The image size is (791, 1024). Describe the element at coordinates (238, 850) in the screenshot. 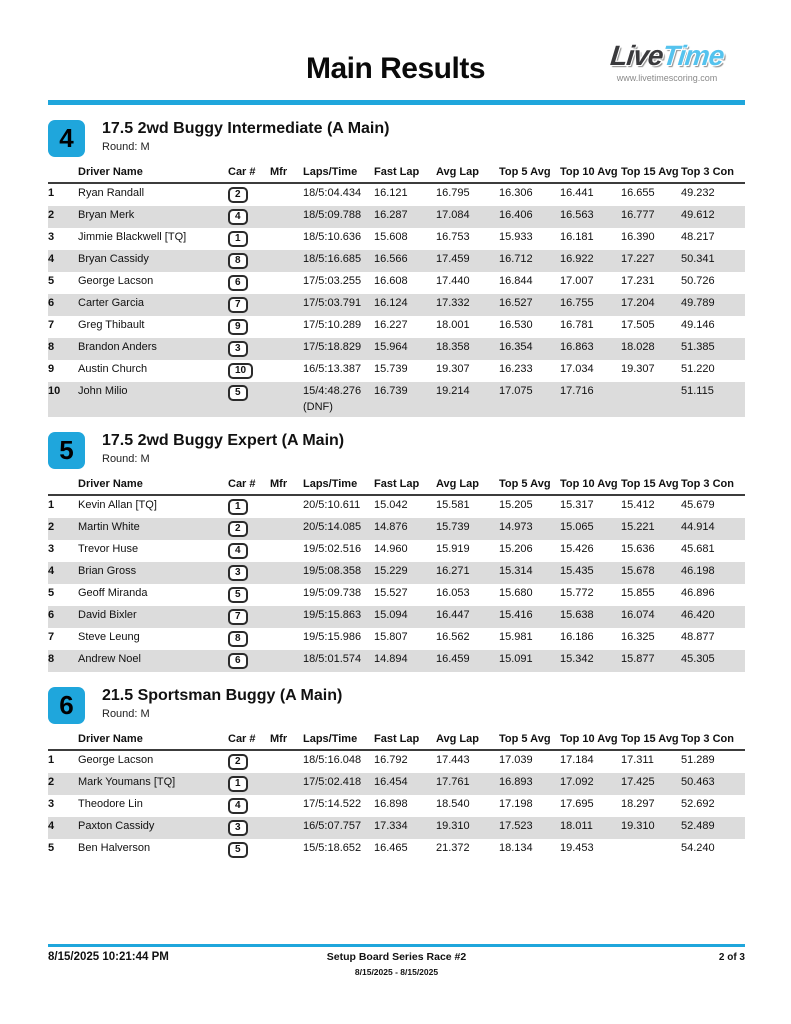

I see `car-number-badge: 5` at that location.